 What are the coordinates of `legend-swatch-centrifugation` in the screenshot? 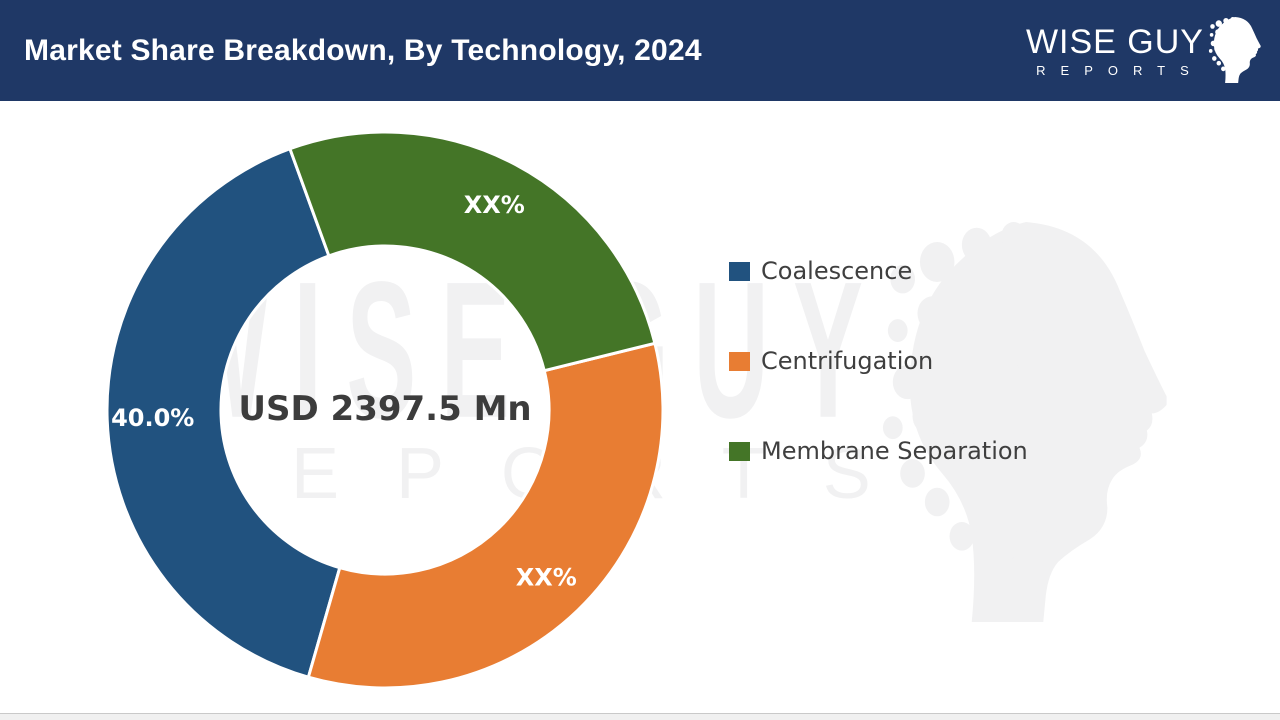 It's located at (739, 361).